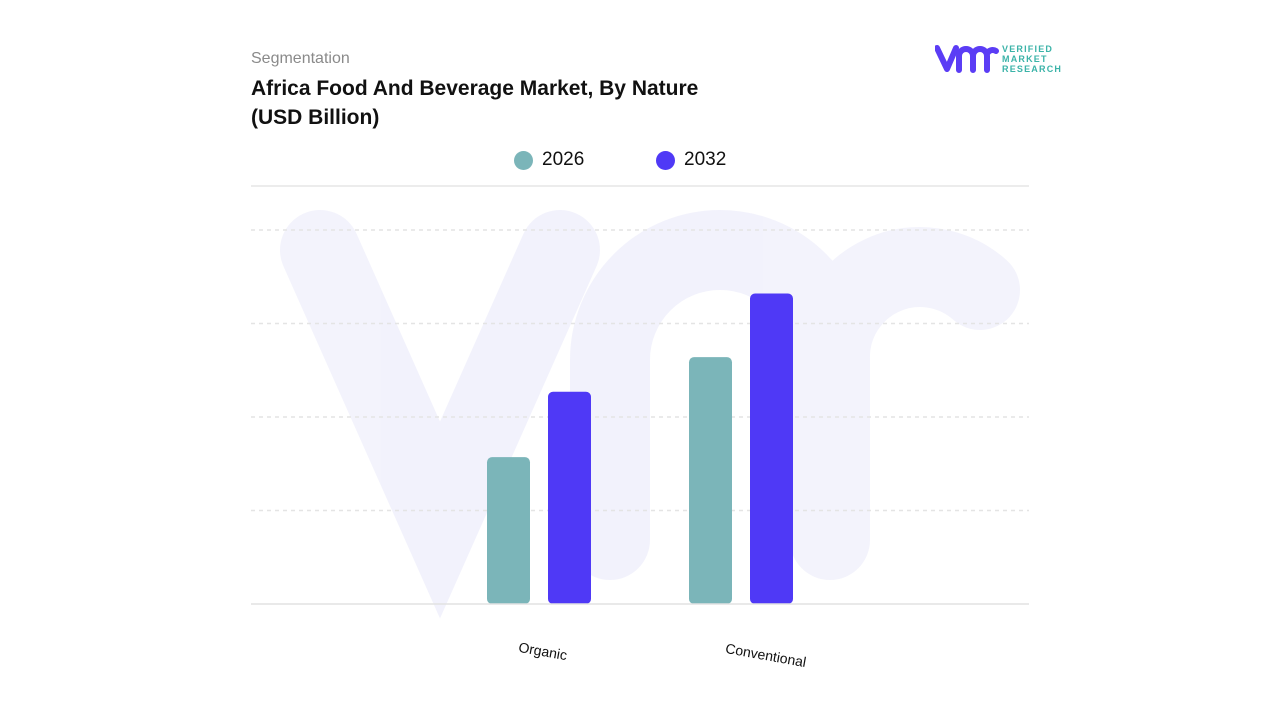  What do you see at coordinates (315, 117) in the screenshot?
I see `title-line-2: (USD Billion)` at bounding box center [315, 117].